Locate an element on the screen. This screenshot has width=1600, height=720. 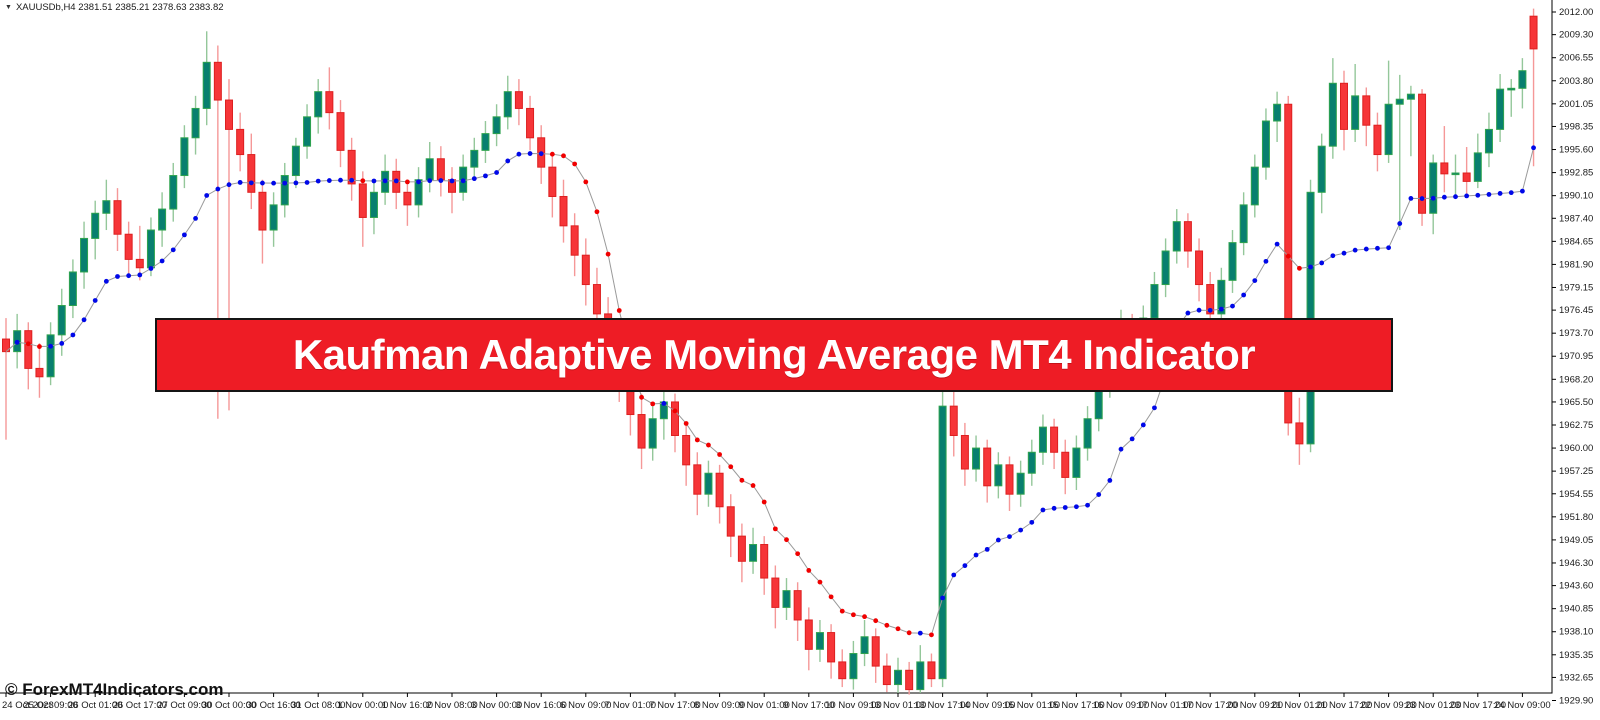
price-axis-label: 2003.80 is located at coordinates (1576, 81).